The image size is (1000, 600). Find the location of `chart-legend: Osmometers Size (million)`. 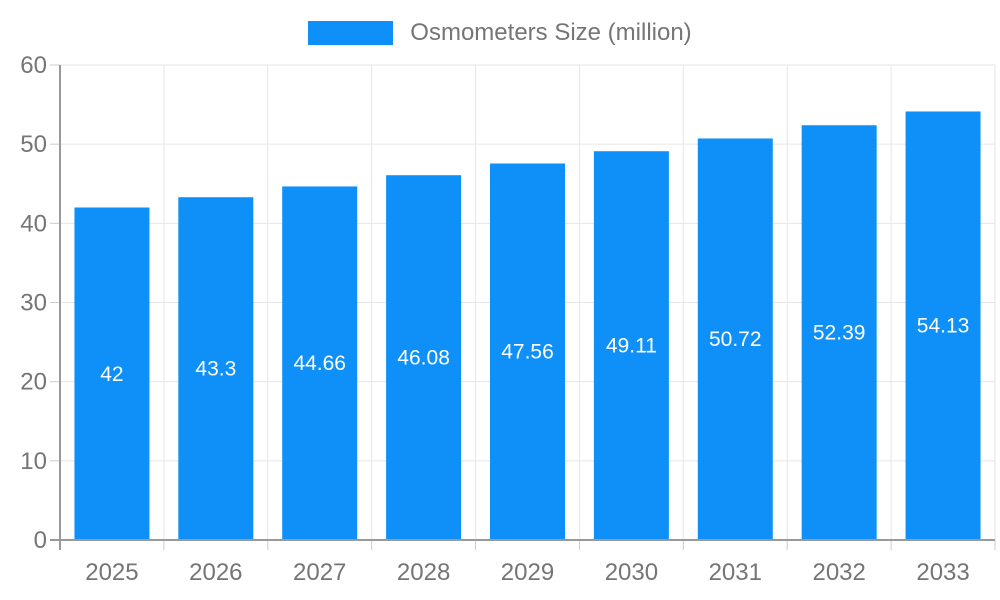

chart-legend: Osmometers Size (million) is located at coordinates (500, 33).